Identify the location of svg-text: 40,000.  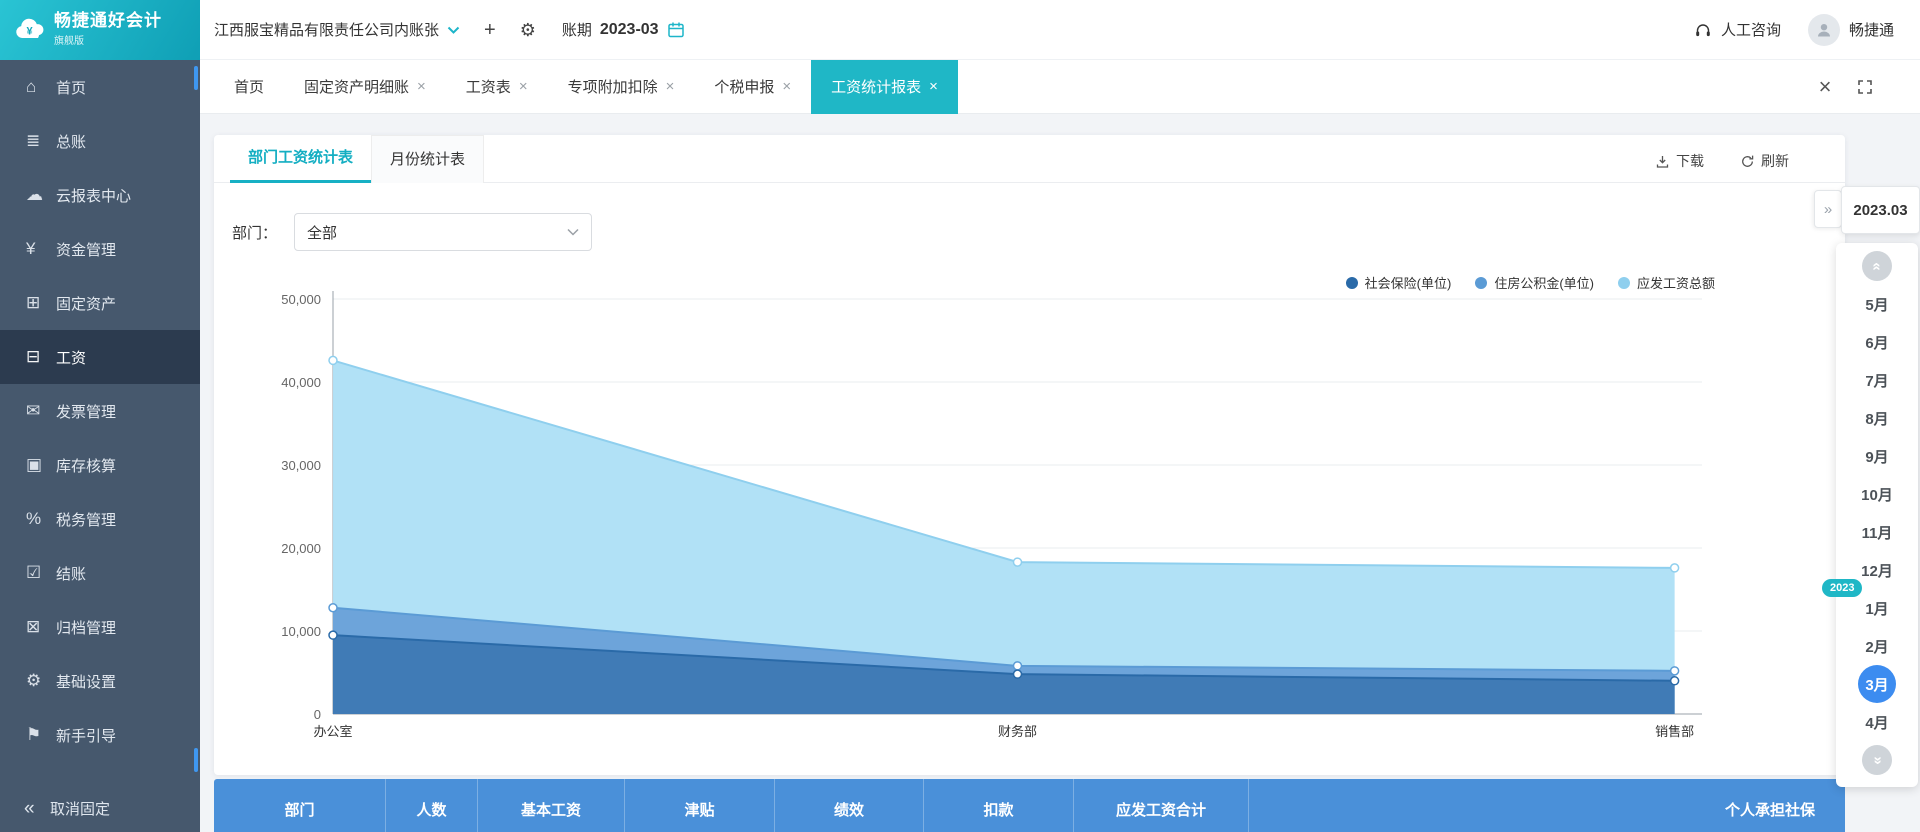
(301, 382).